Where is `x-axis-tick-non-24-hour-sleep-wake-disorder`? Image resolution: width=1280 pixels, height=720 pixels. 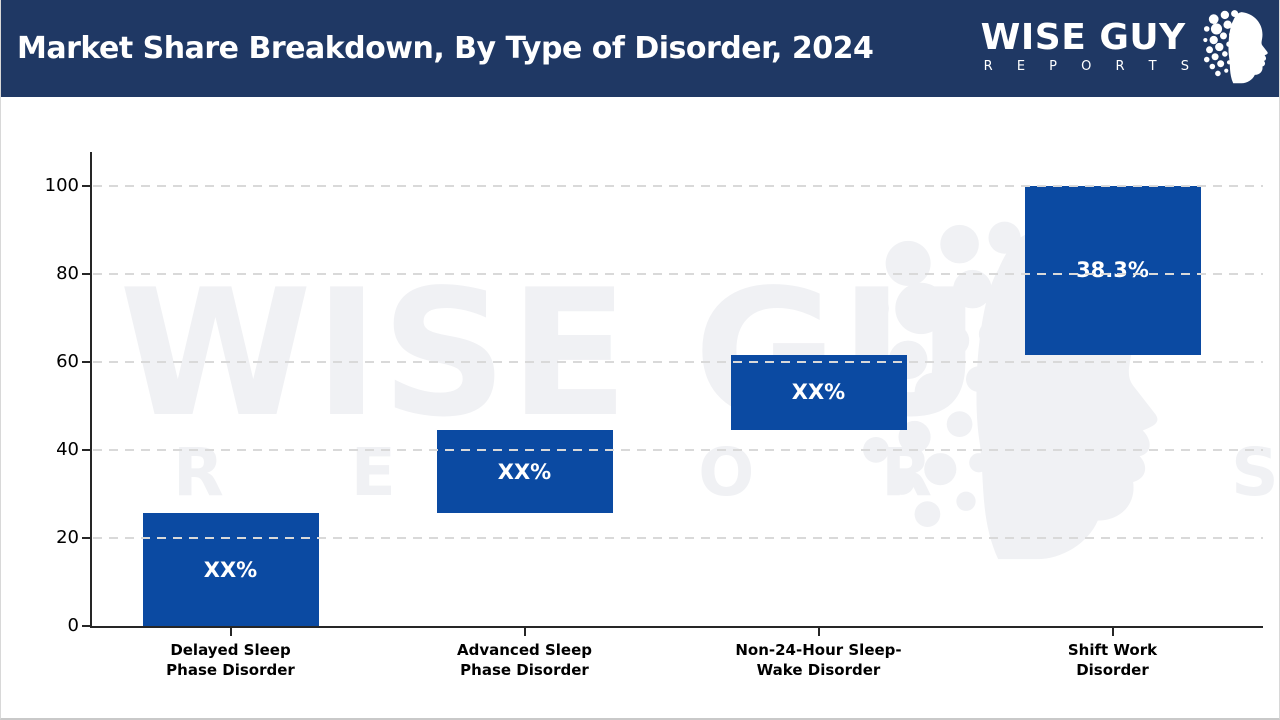 x-axis-tick-non-24-hour-sleep-wake-disorder is located at coordinates (818, 632).